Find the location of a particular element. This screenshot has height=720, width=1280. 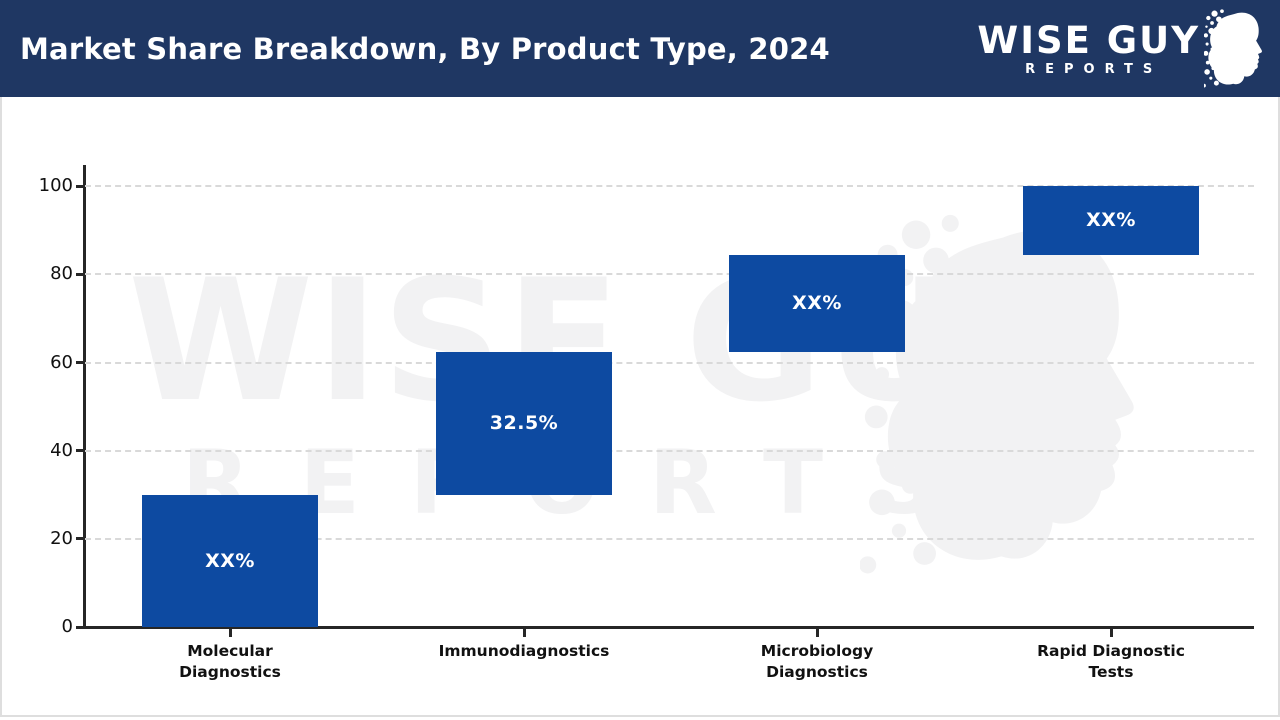

brand-head-icon is located at coordinates (1233, 47).